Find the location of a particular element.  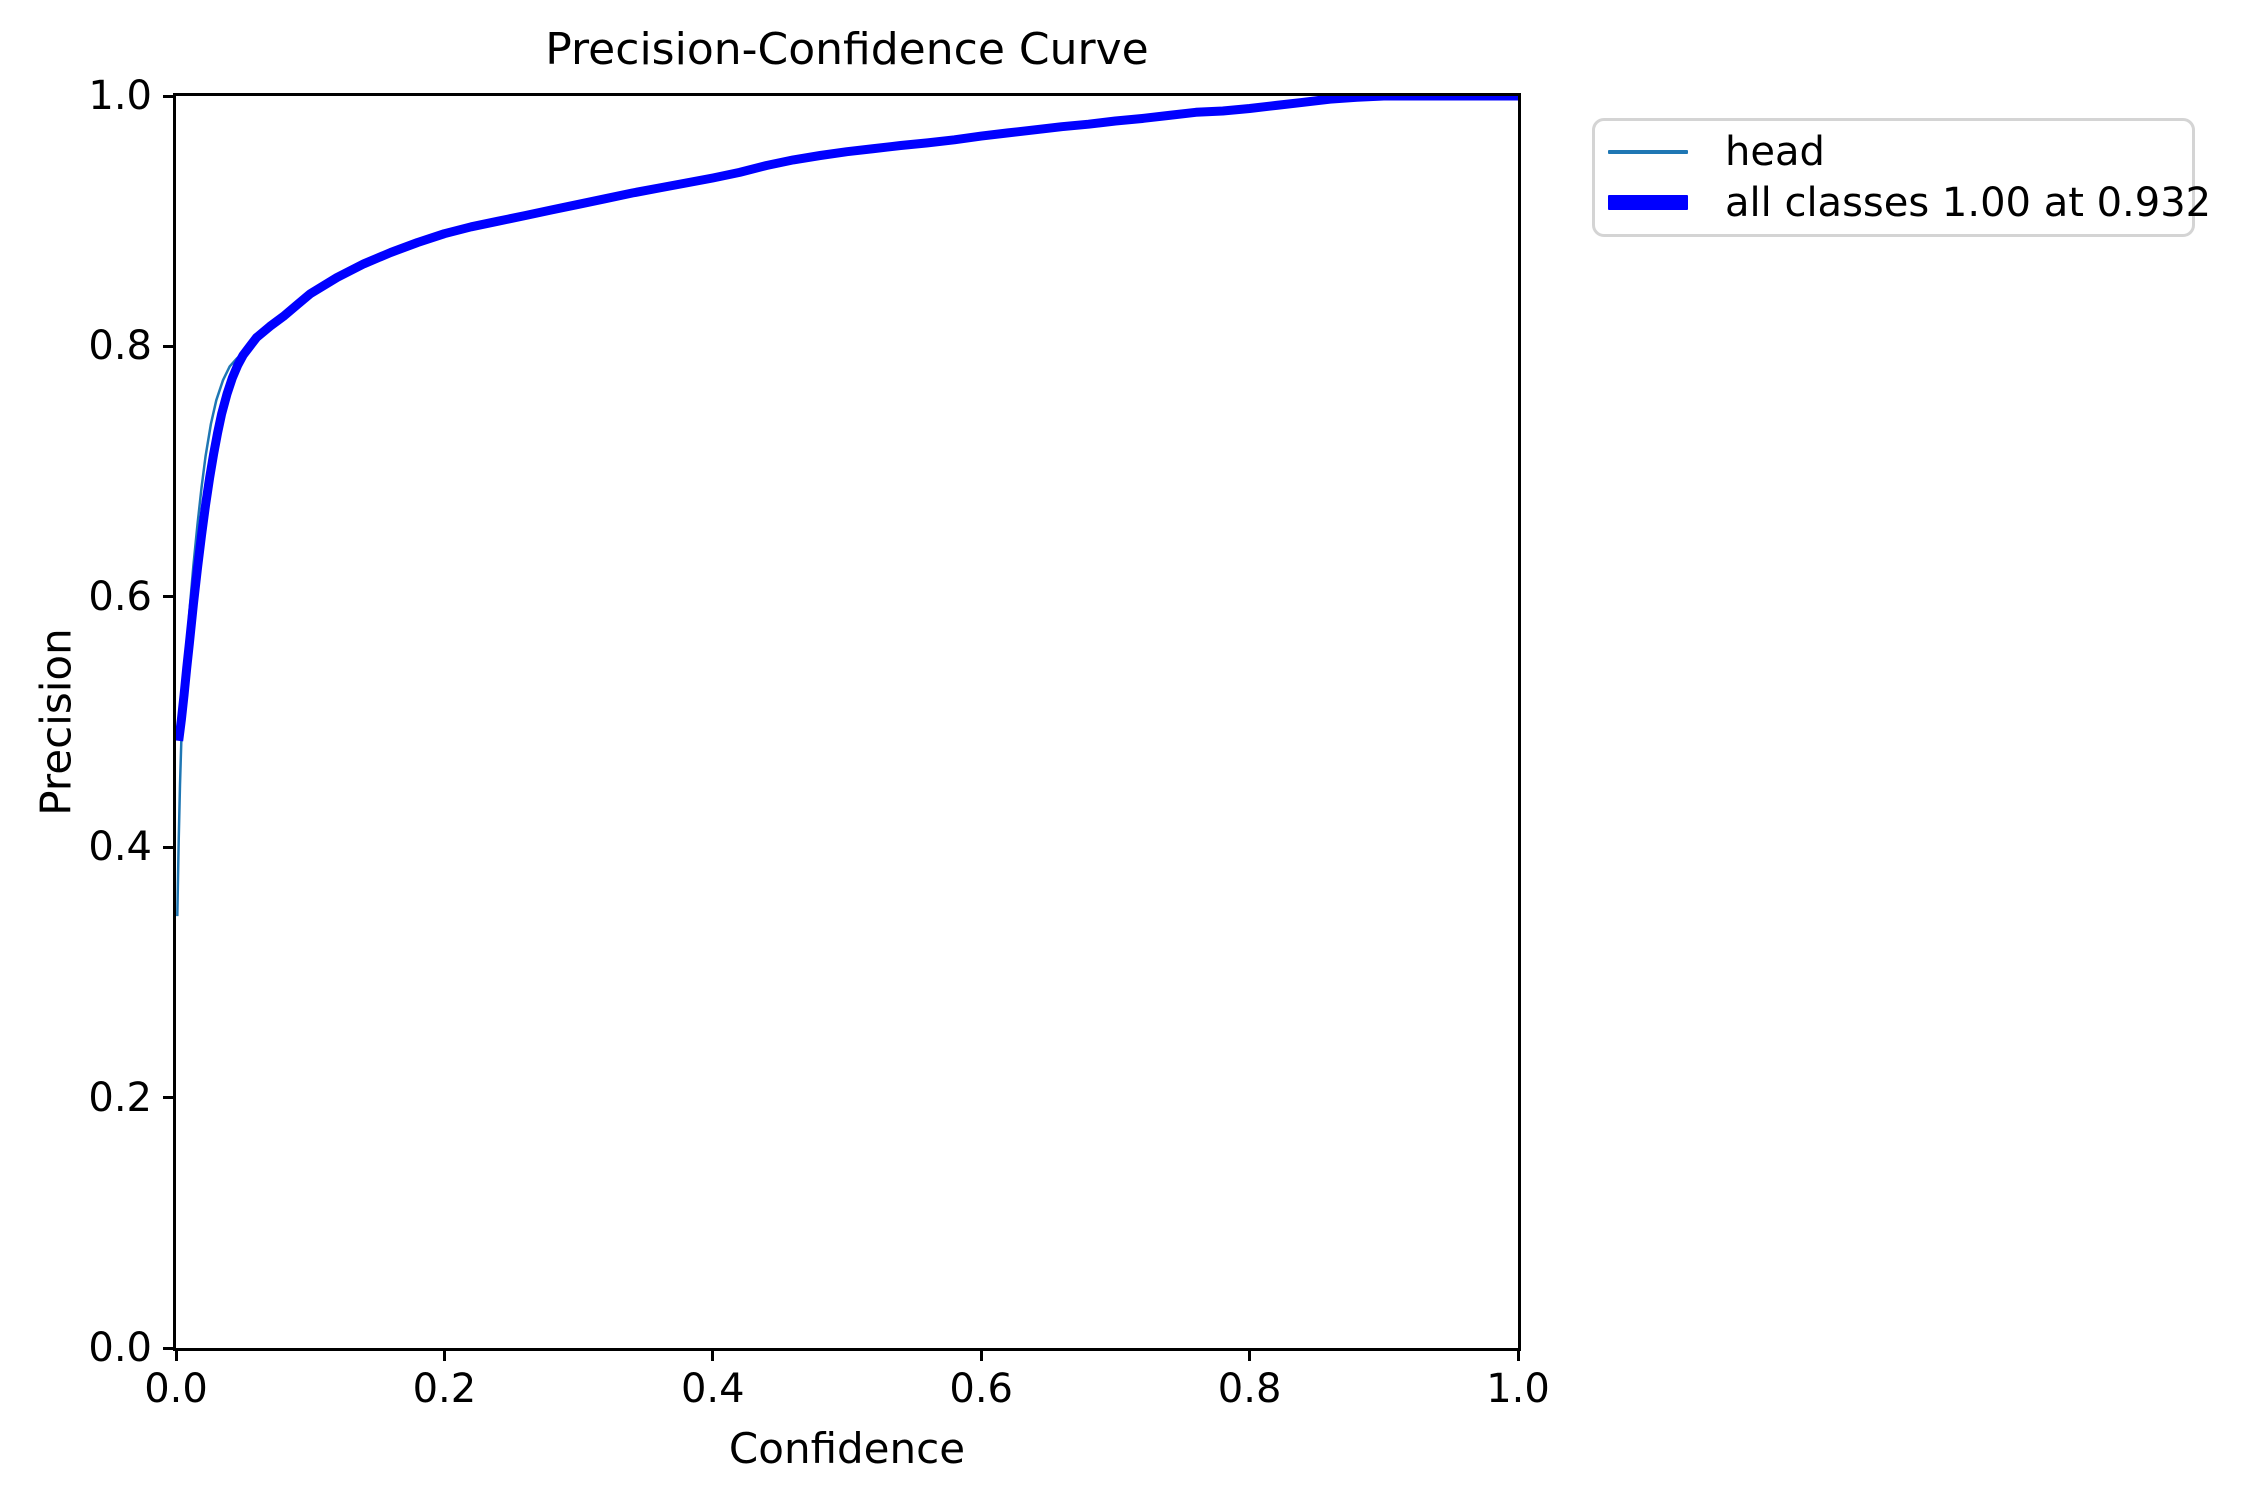

x-axis-tick-marks is located at coordinates (847, 1355).